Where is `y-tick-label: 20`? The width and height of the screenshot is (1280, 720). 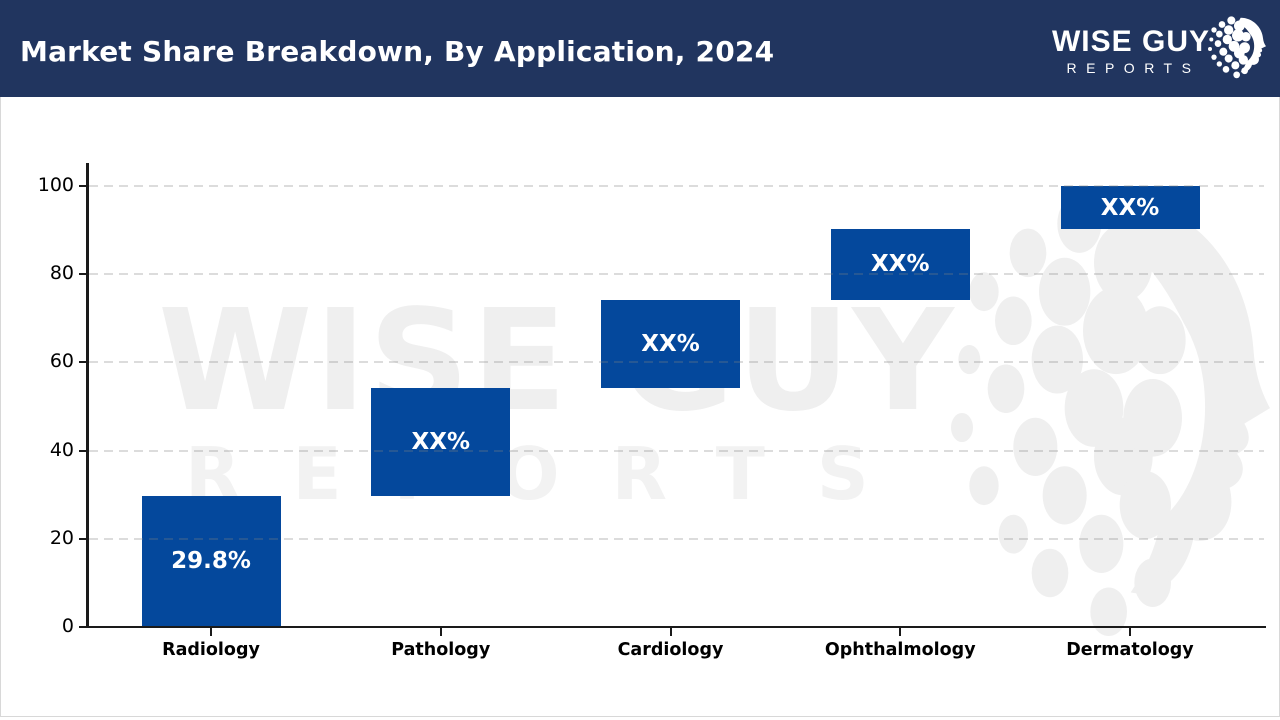
y-tick-label: 20 is located at coordinates (61, 537).